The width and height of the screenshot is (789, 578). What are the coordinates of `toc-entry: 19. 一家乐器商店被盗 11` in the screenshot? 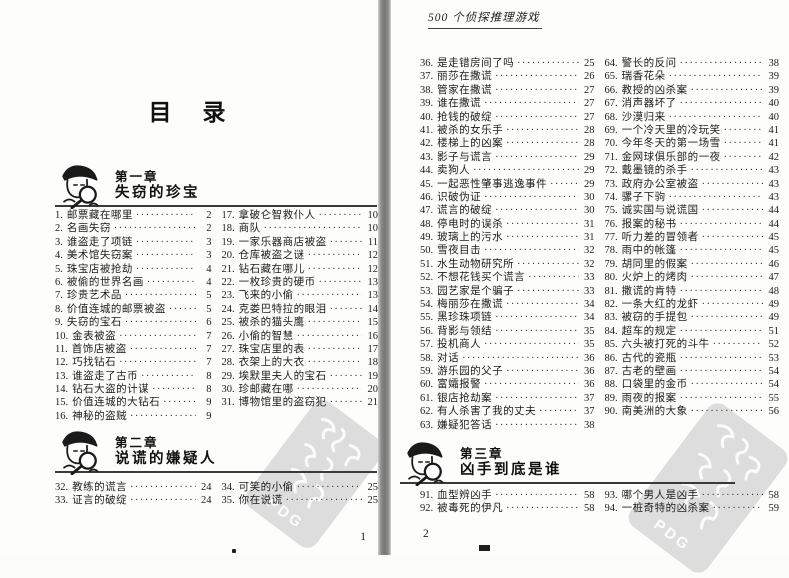 It's located at (300, 240).